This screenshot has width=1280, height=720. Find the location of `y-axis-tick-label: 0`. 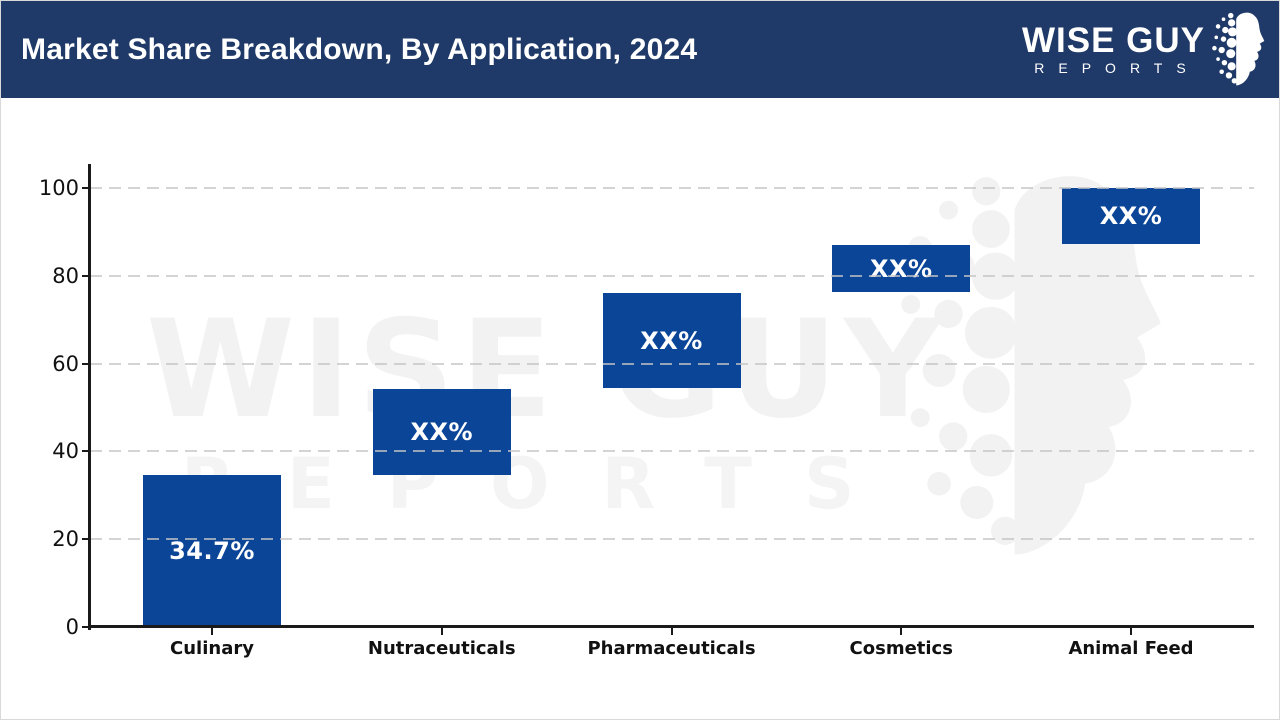

y-axis-tick-label: 0 is located at coordinates (72, 627).